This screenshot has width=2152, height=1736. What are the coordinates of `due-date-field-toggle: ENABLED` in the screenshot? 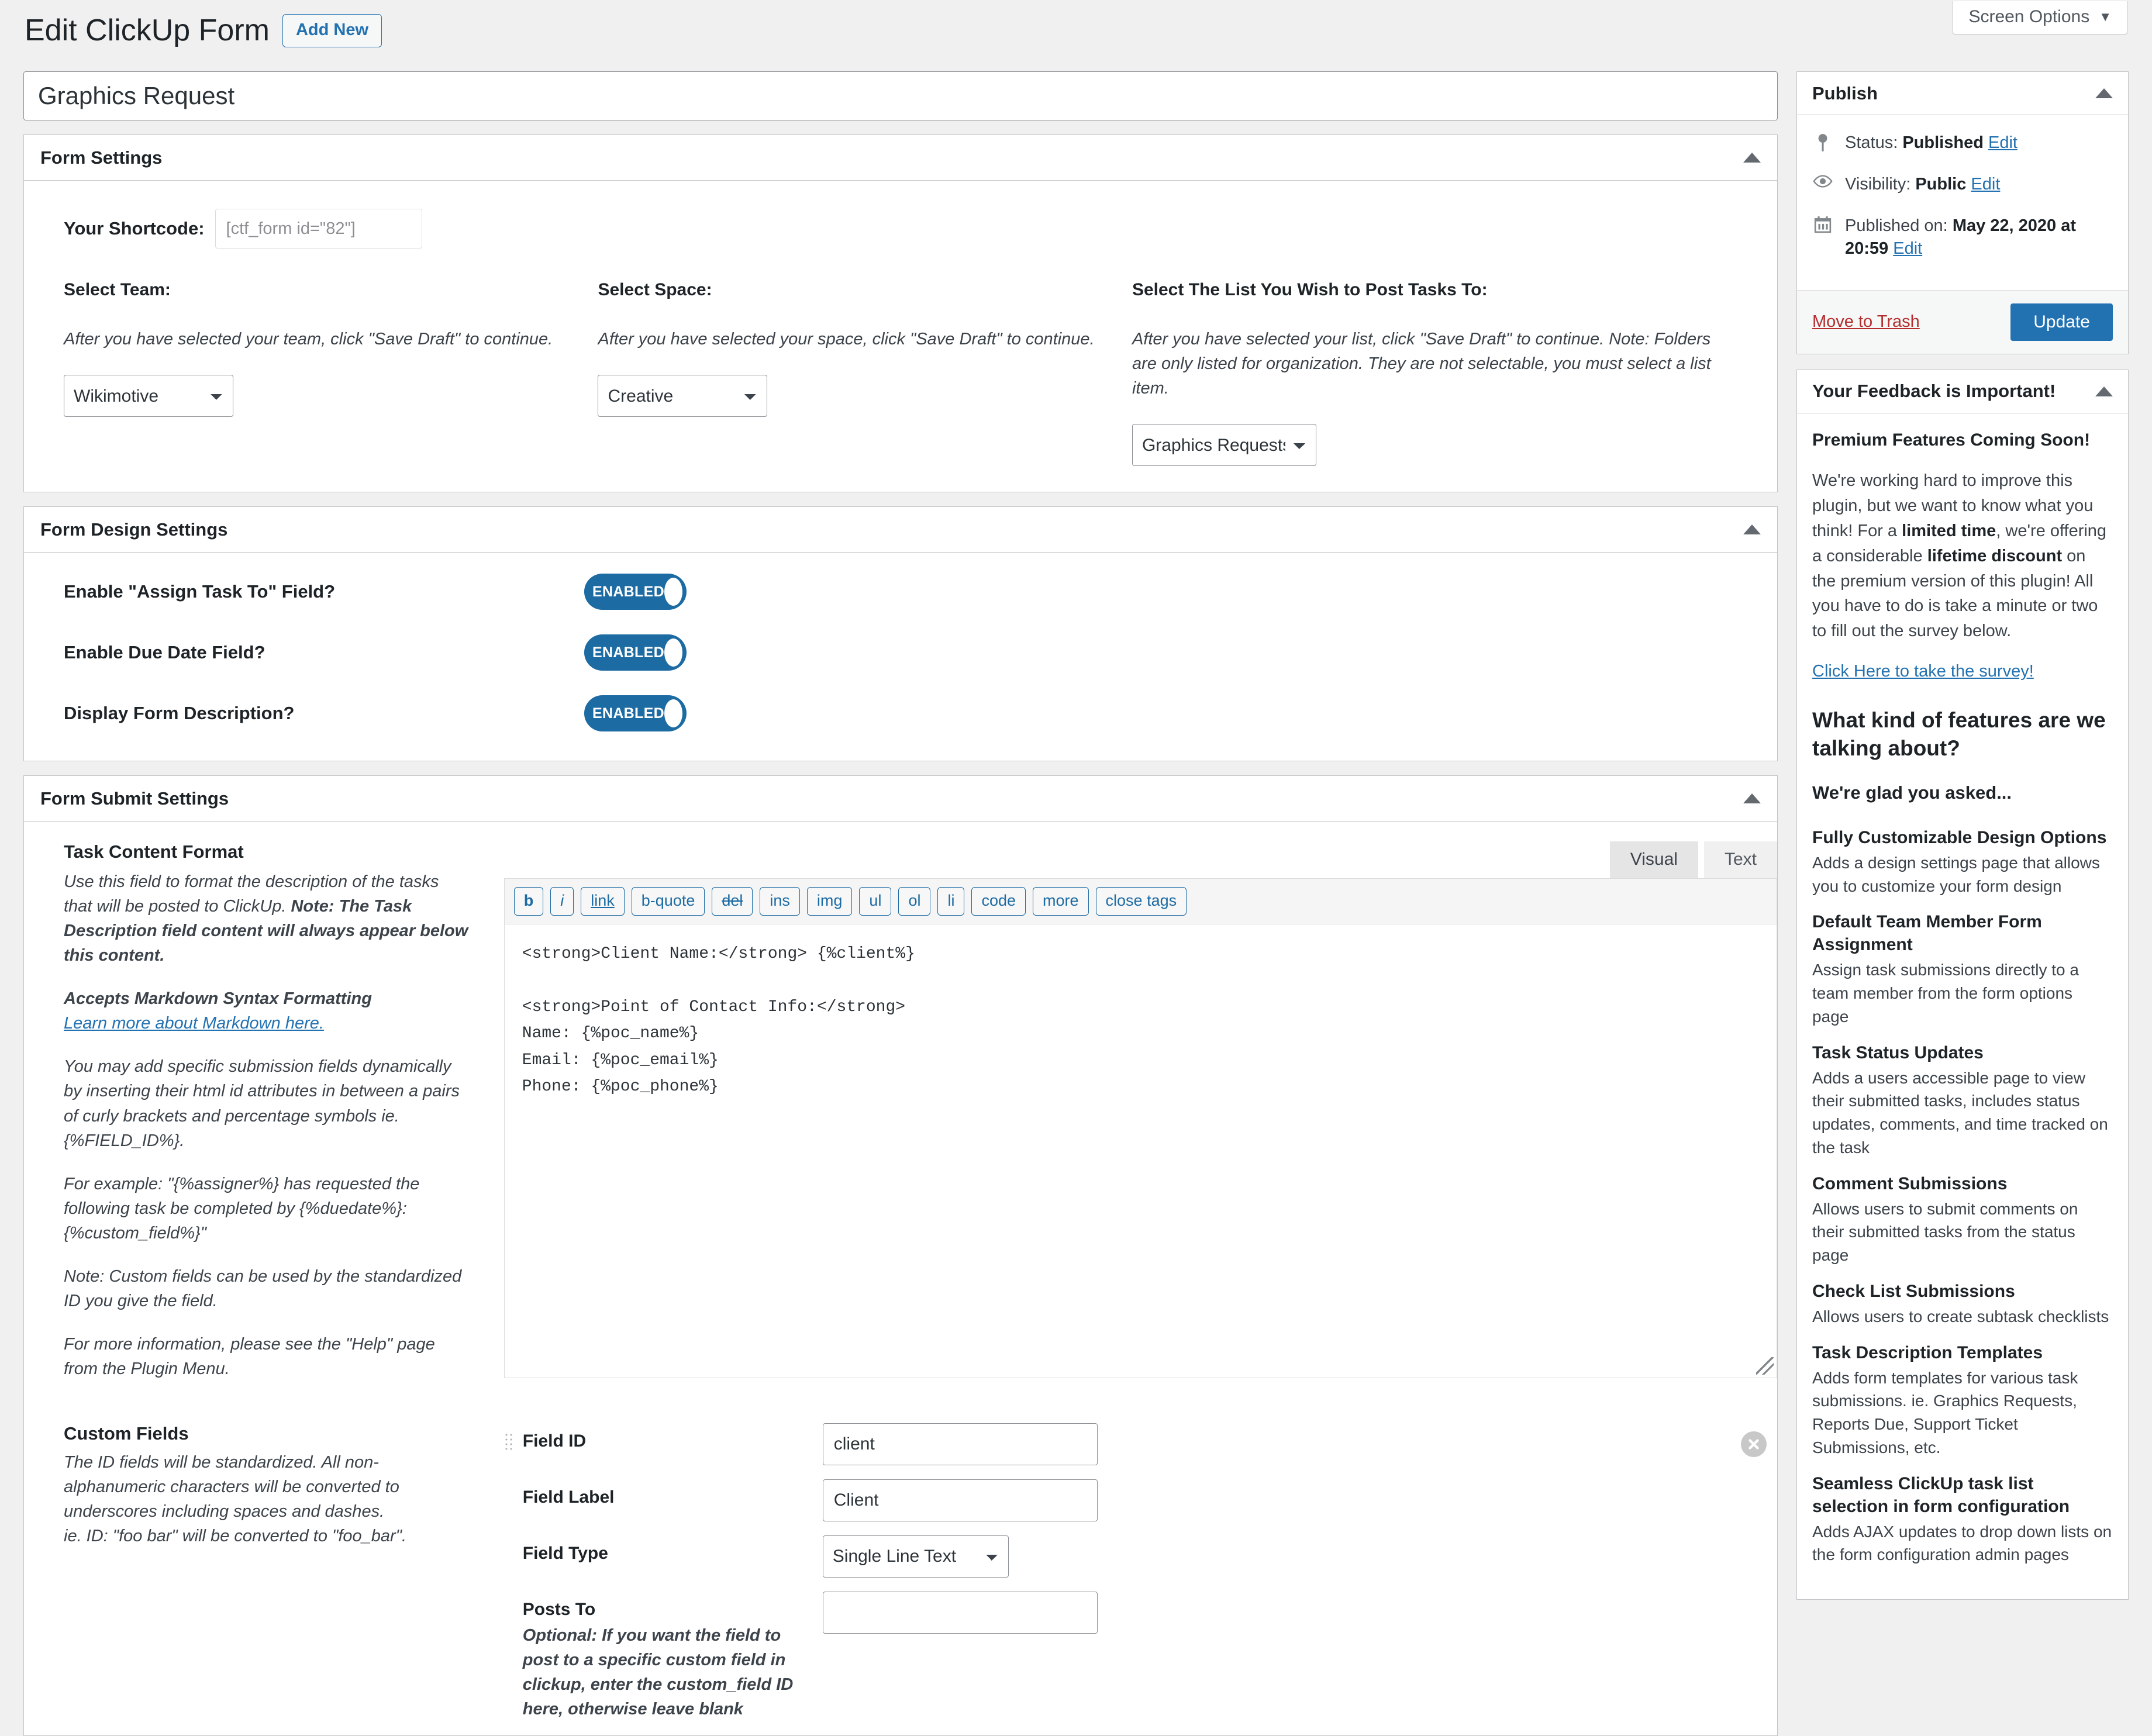 It's located at (635, 653).